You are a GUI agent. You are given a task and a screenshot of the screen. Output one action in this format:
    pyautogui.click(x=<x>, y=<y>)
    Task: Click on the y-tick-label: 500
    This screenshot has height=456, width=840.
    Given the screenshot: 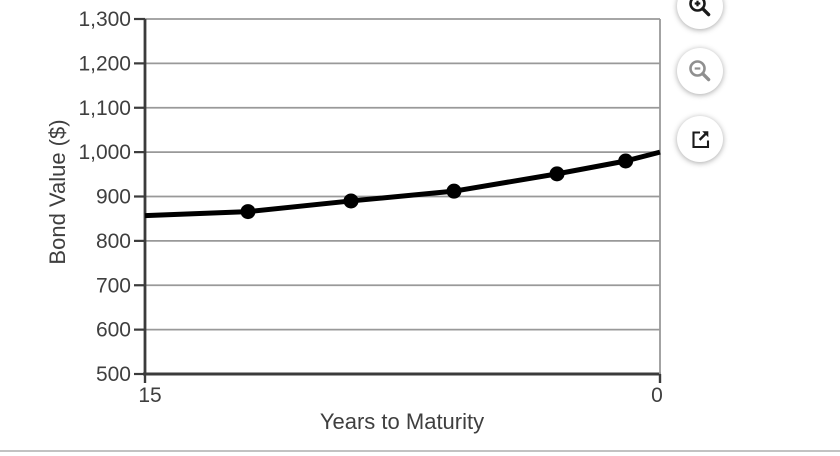 What is the action you would take?
    pyautogui.click(x=113, y=374)
    